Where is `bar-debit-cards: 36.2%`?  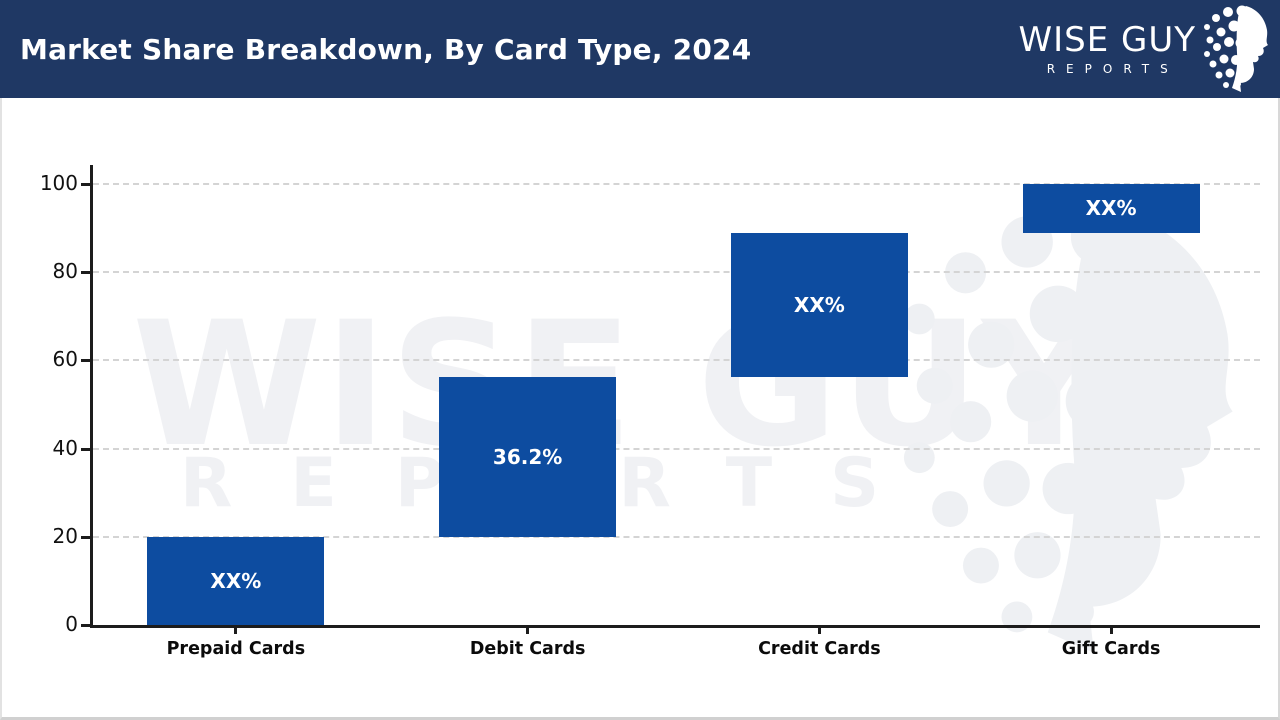 bar-debit-cards: 36.2% is located at coordinates (528, 457).